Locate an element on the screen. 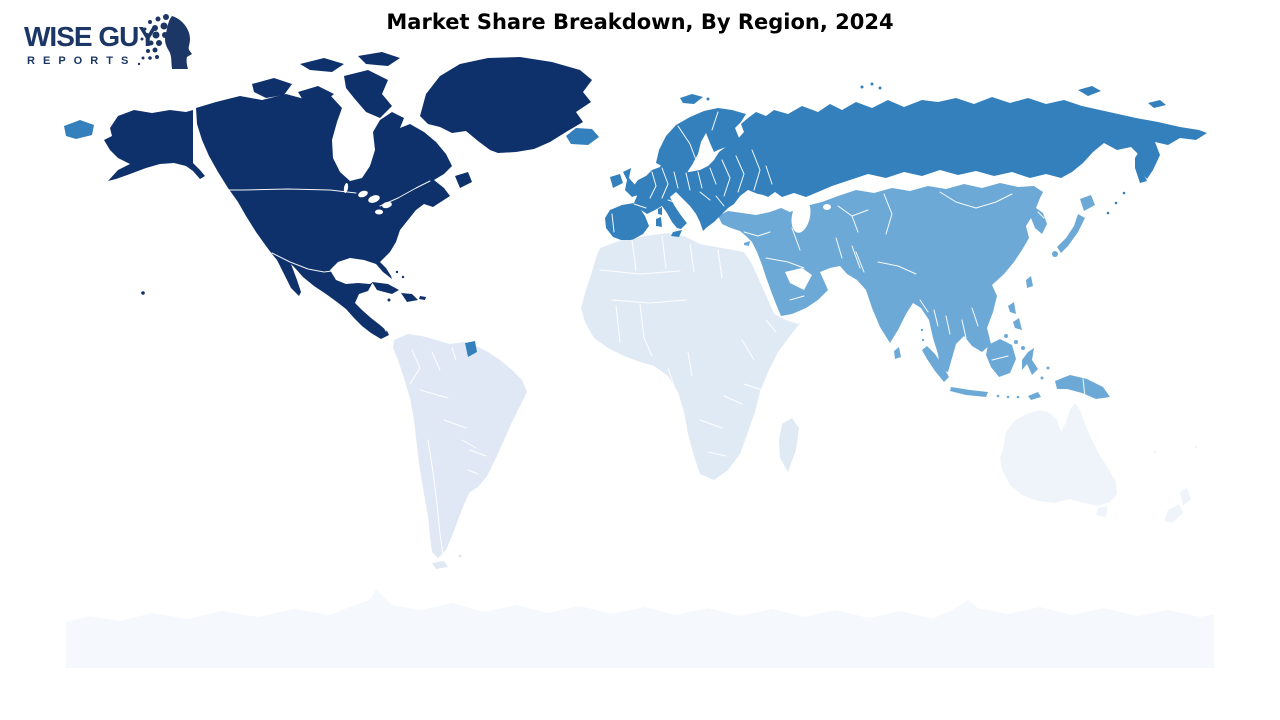  region-africa is located at coordinates (691, 356).